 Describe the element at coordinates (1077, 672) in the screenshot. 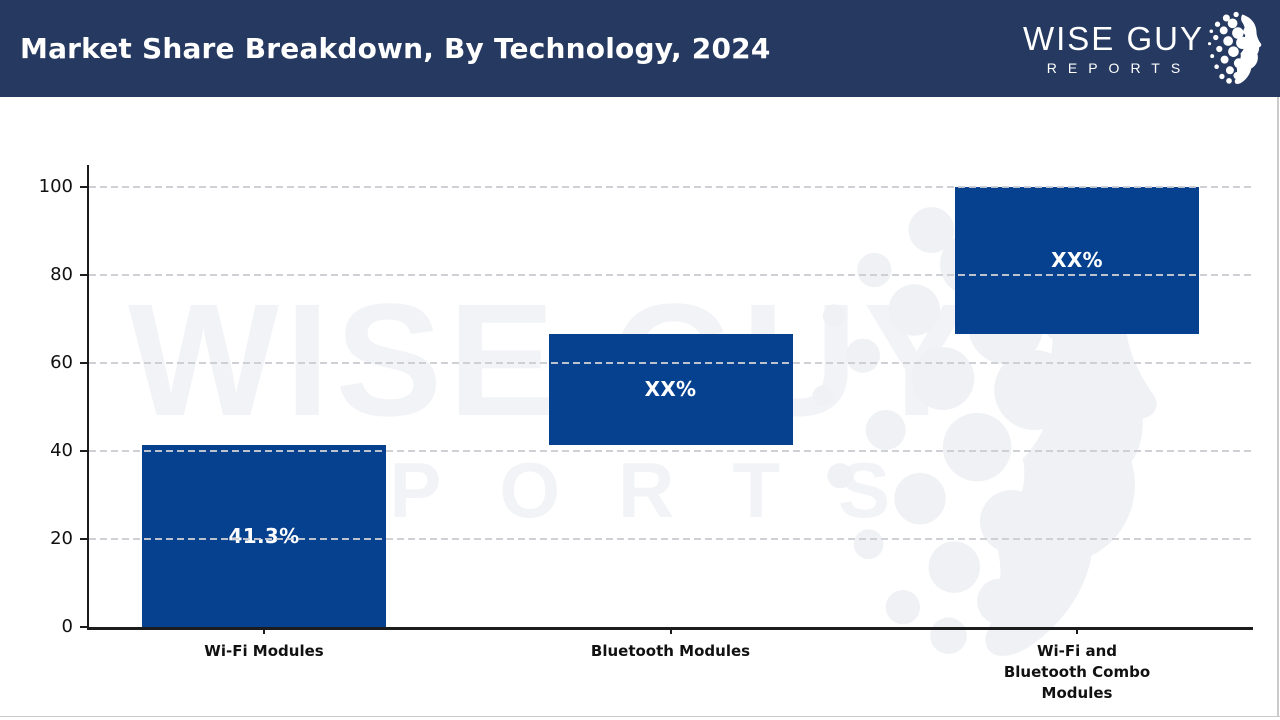

I see `x-tick-label-3: Wi-Fi and Bluetooth Combo Modules` at that location.